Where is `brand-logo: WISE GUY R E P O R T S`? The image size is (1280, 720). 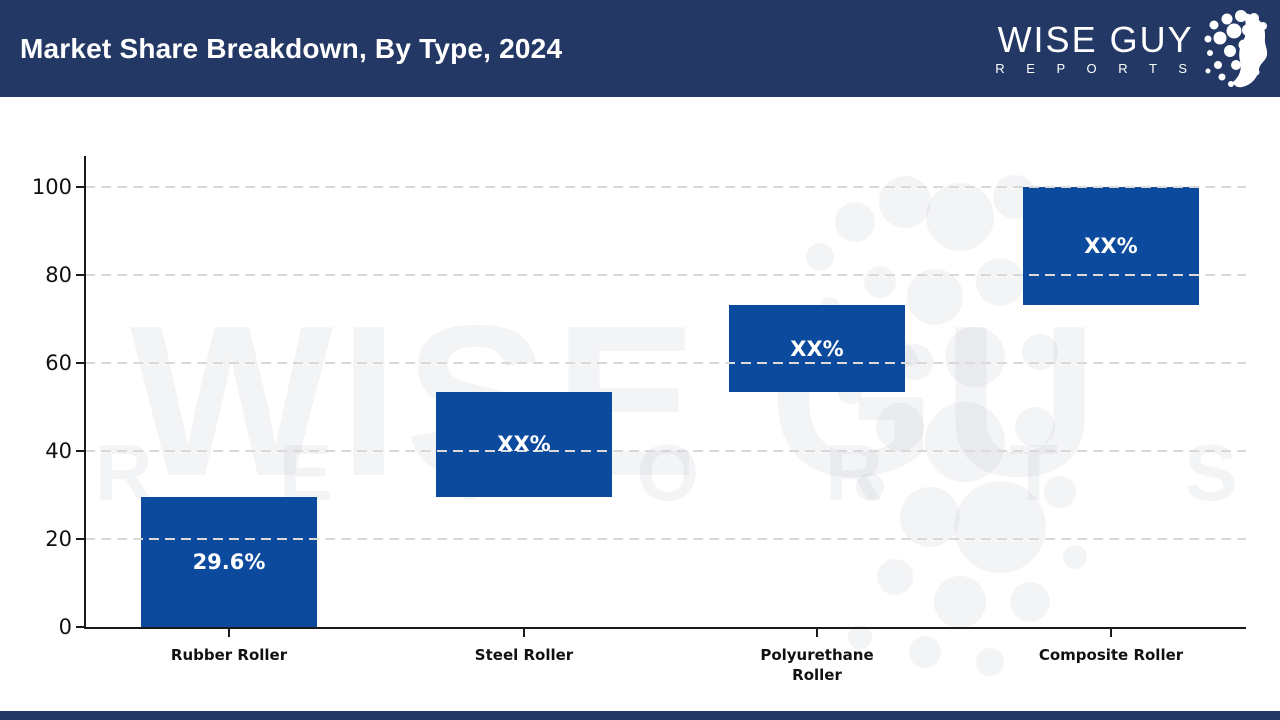
brand-logo: WISE GUY R E P O R T S is located at coordinates (1137, 49).